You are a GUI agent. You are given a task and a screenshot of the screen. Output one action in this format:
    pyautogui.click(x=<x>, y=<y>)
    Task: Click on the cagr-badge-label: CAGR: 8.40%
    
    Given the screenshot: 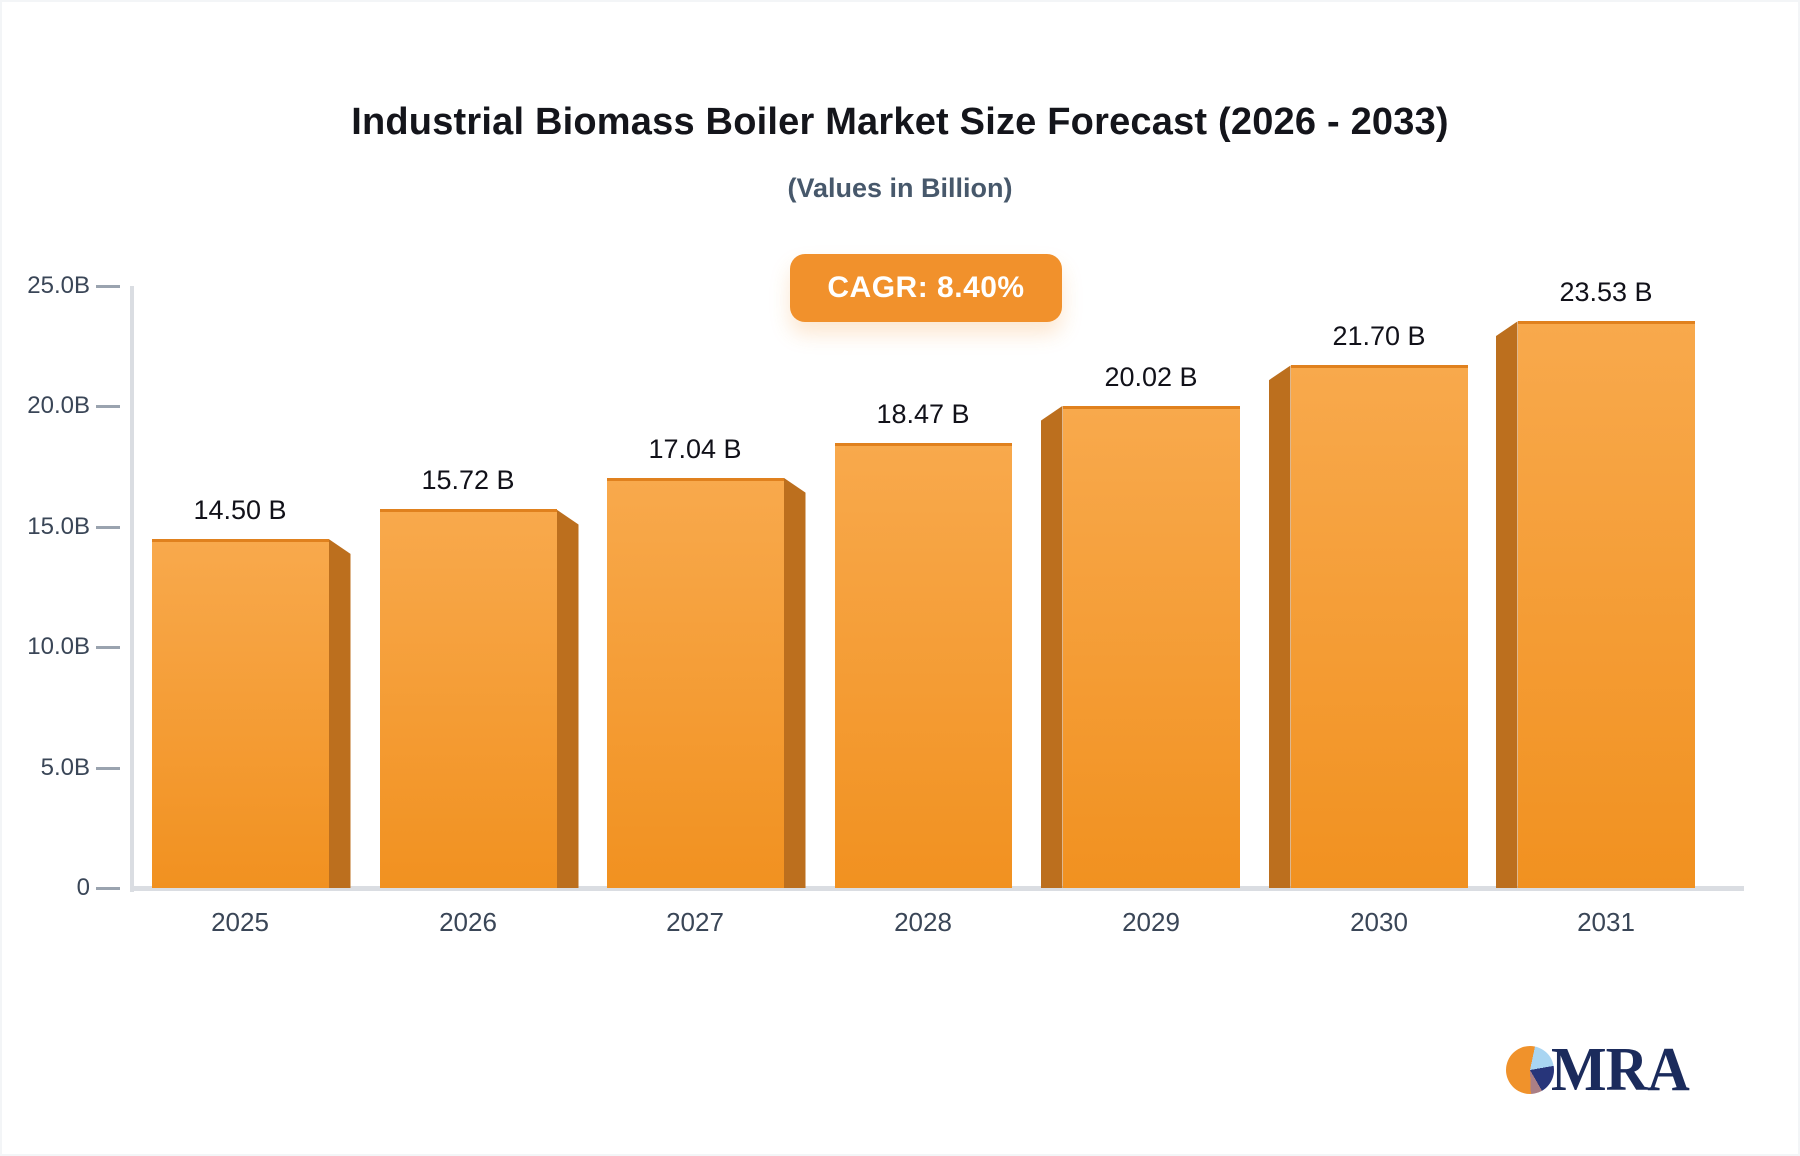 What is the action you would take?
    pyautogui.click(x=926, y=287)
    